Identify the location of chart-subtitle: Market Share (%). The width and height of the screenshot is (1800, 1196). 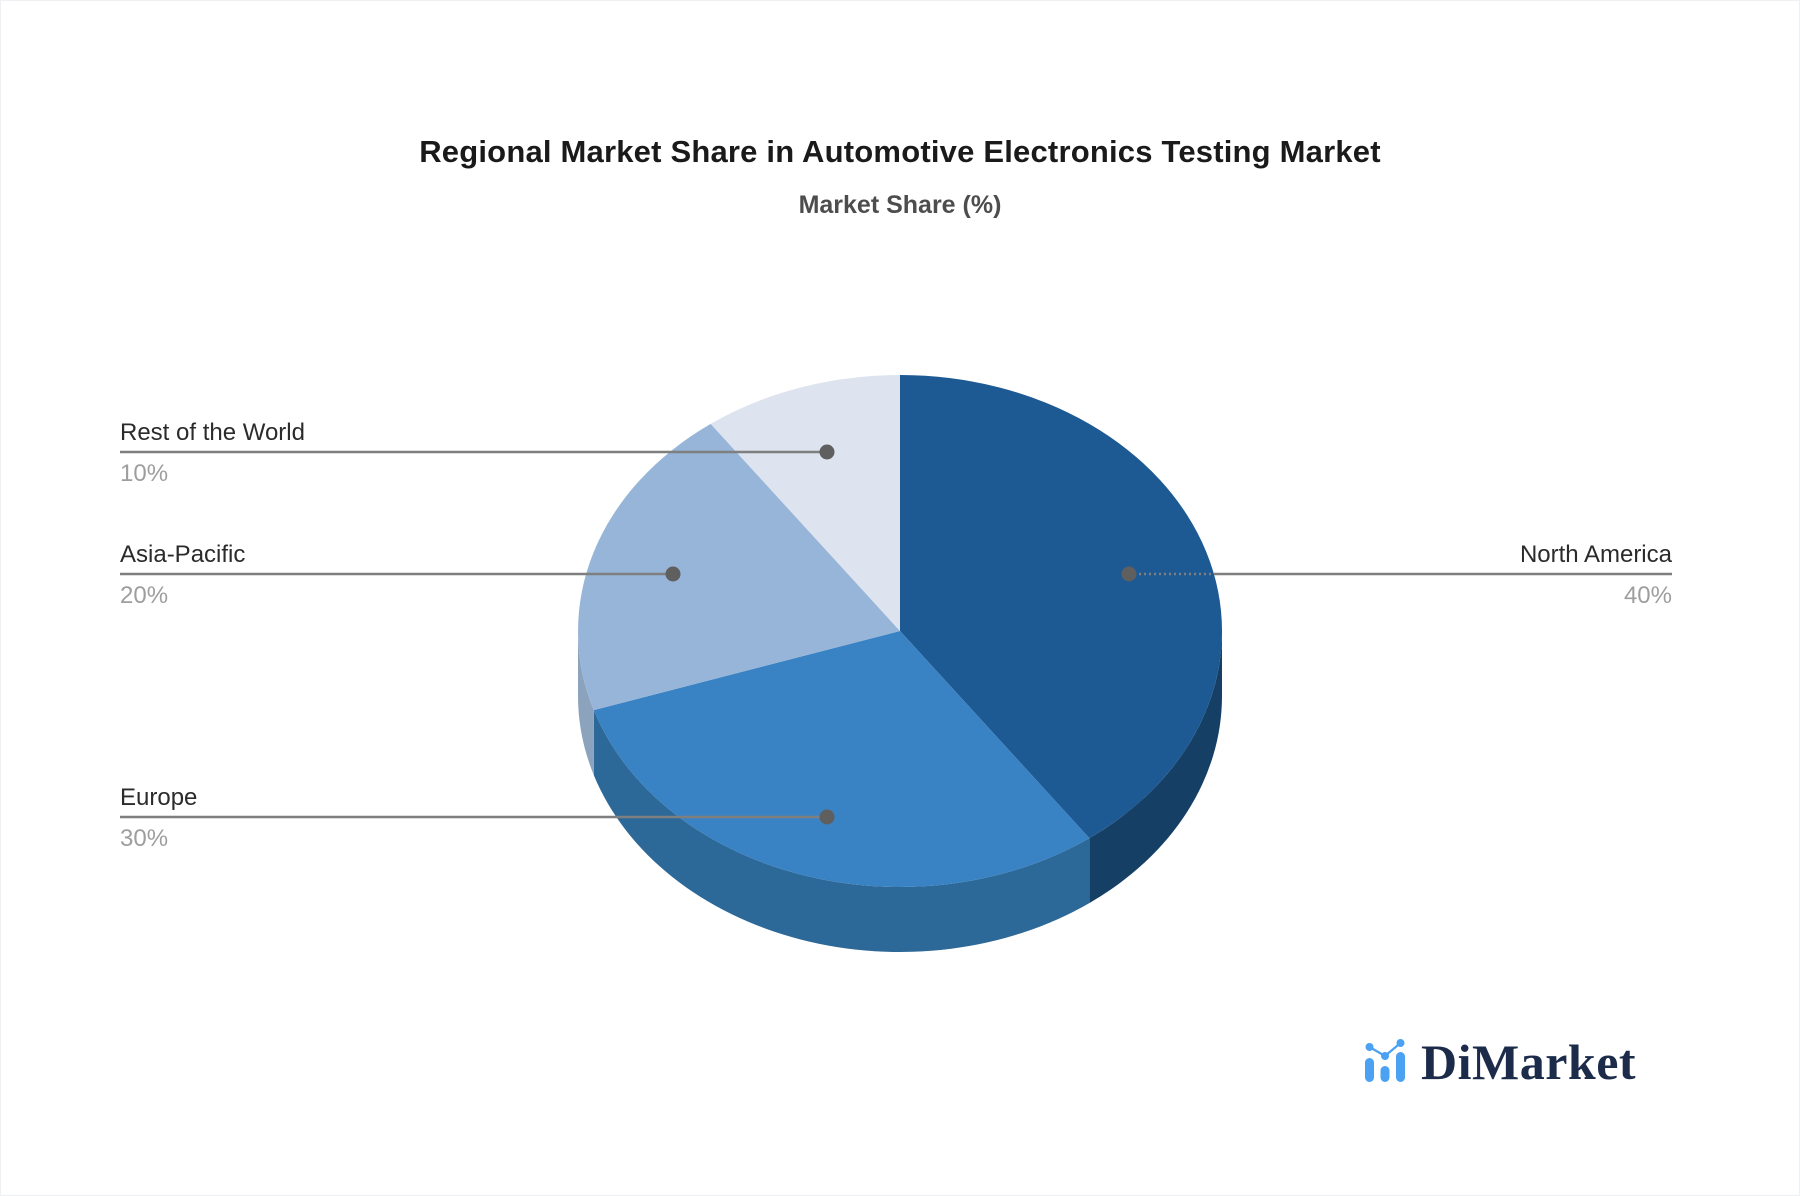
(900, 205).